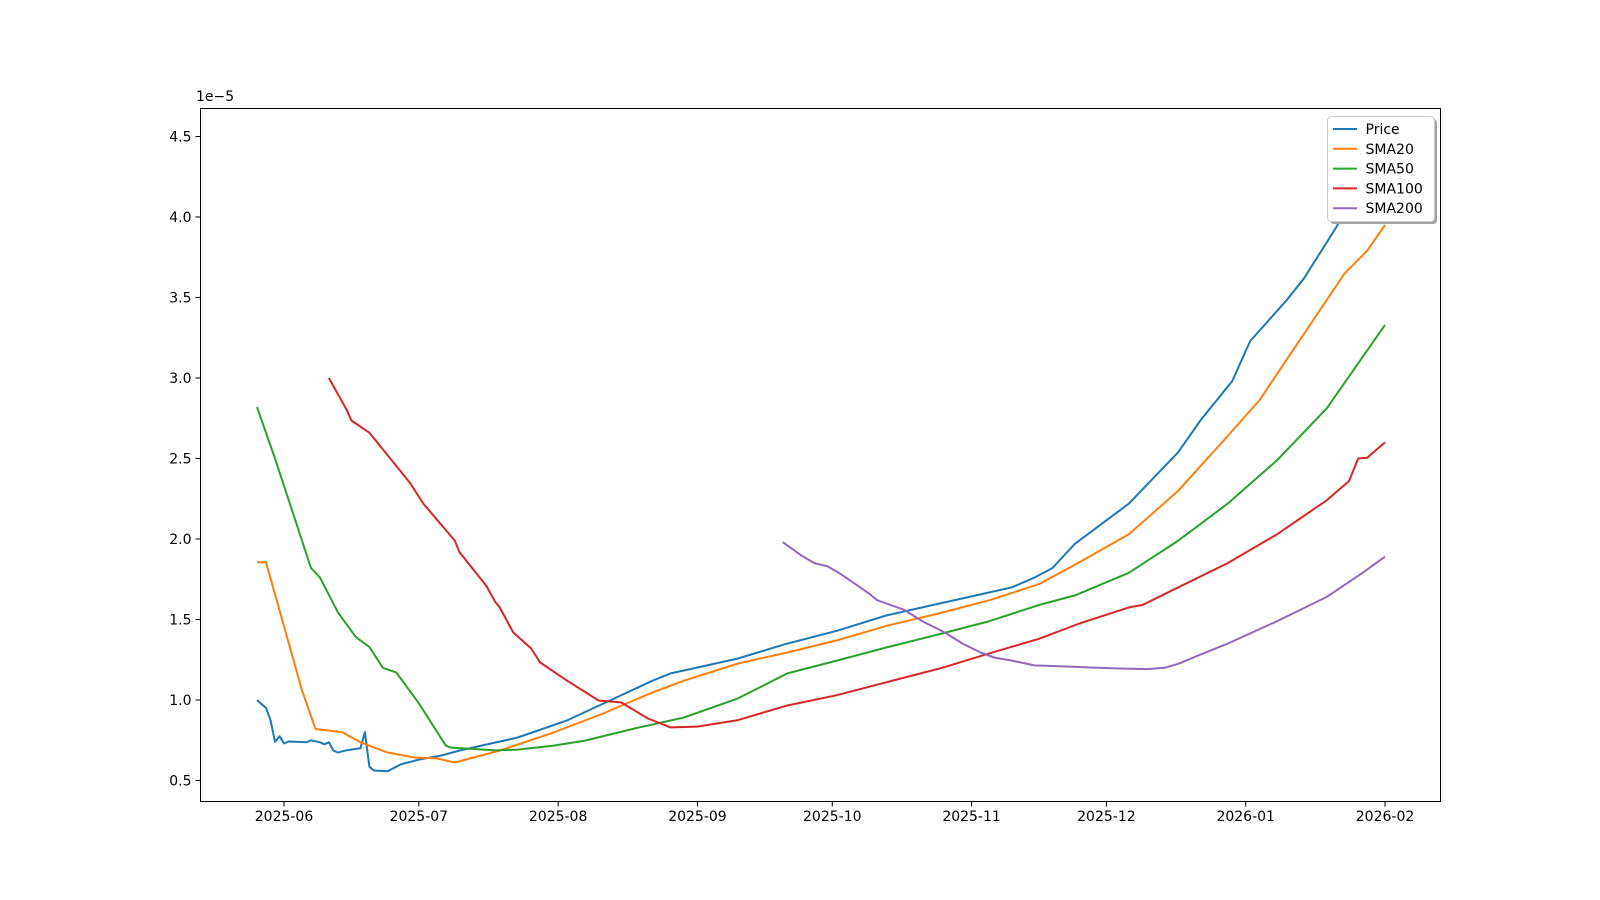 Image resolution: width=1600 pixels, height=900 pixels. I want to click on y-tick-label: 3.0, so click(180, 379).